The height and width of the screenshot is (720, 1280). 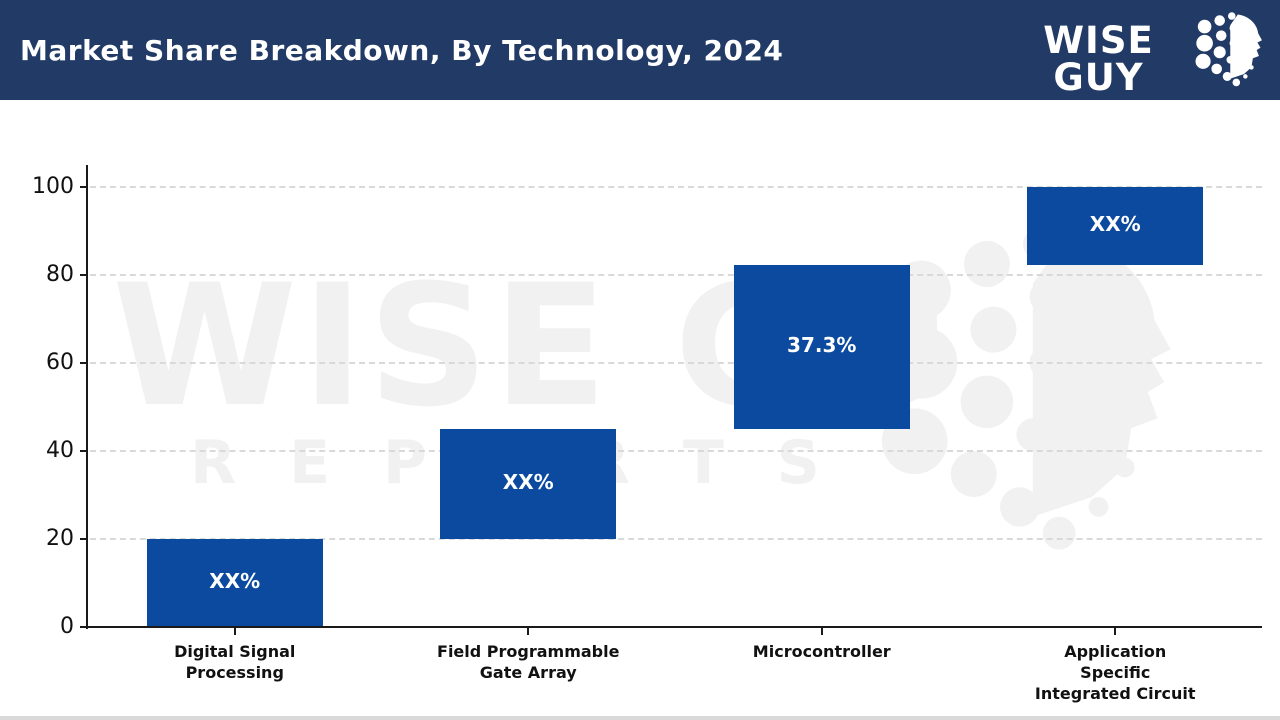 What do you see at coordinates (60, 274) in the screenshot?
I see `y-tick-label: 80` at bounding box center [60, 274].